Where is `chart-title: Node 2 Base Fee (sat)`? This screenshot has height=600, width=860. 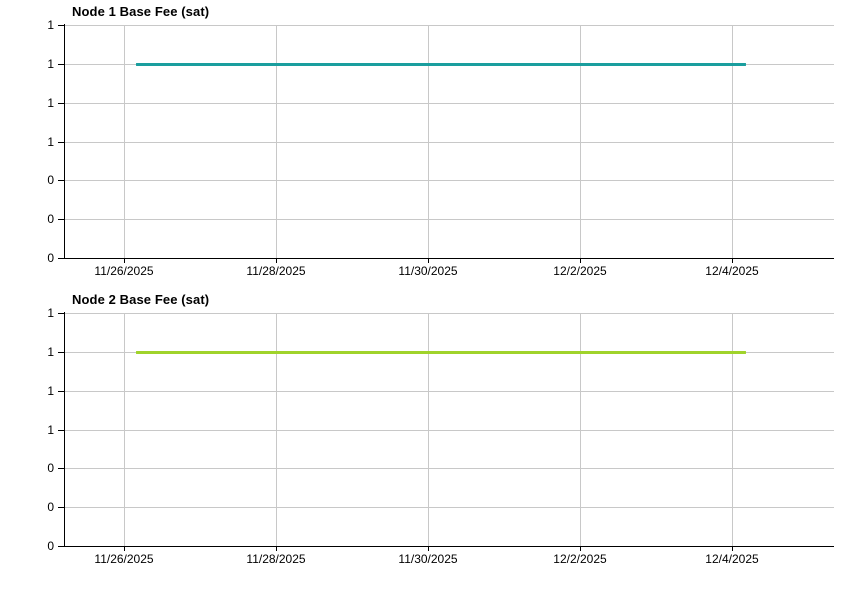
chart-title: Node 2 Base Fee (sat) is located at coordinates (141, 299).